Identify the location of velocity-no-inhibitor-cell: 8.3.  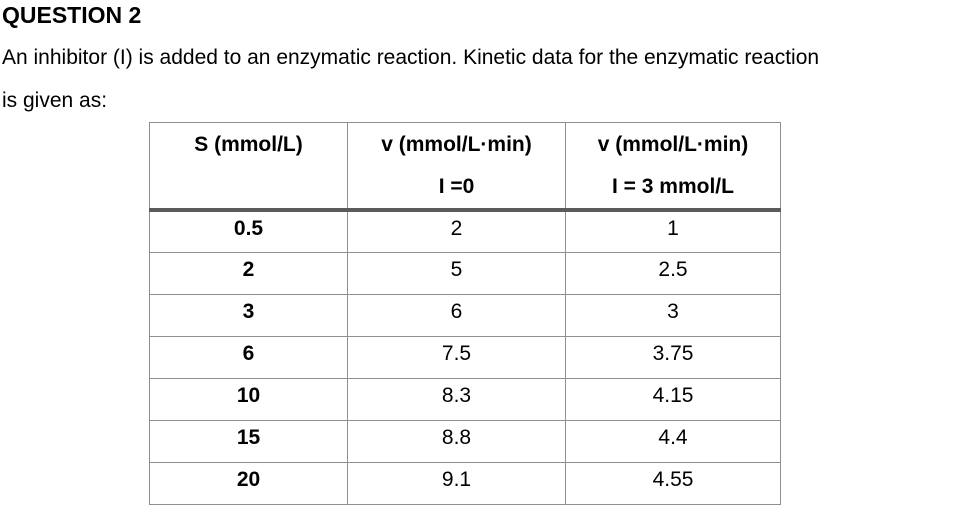
(456, 399).